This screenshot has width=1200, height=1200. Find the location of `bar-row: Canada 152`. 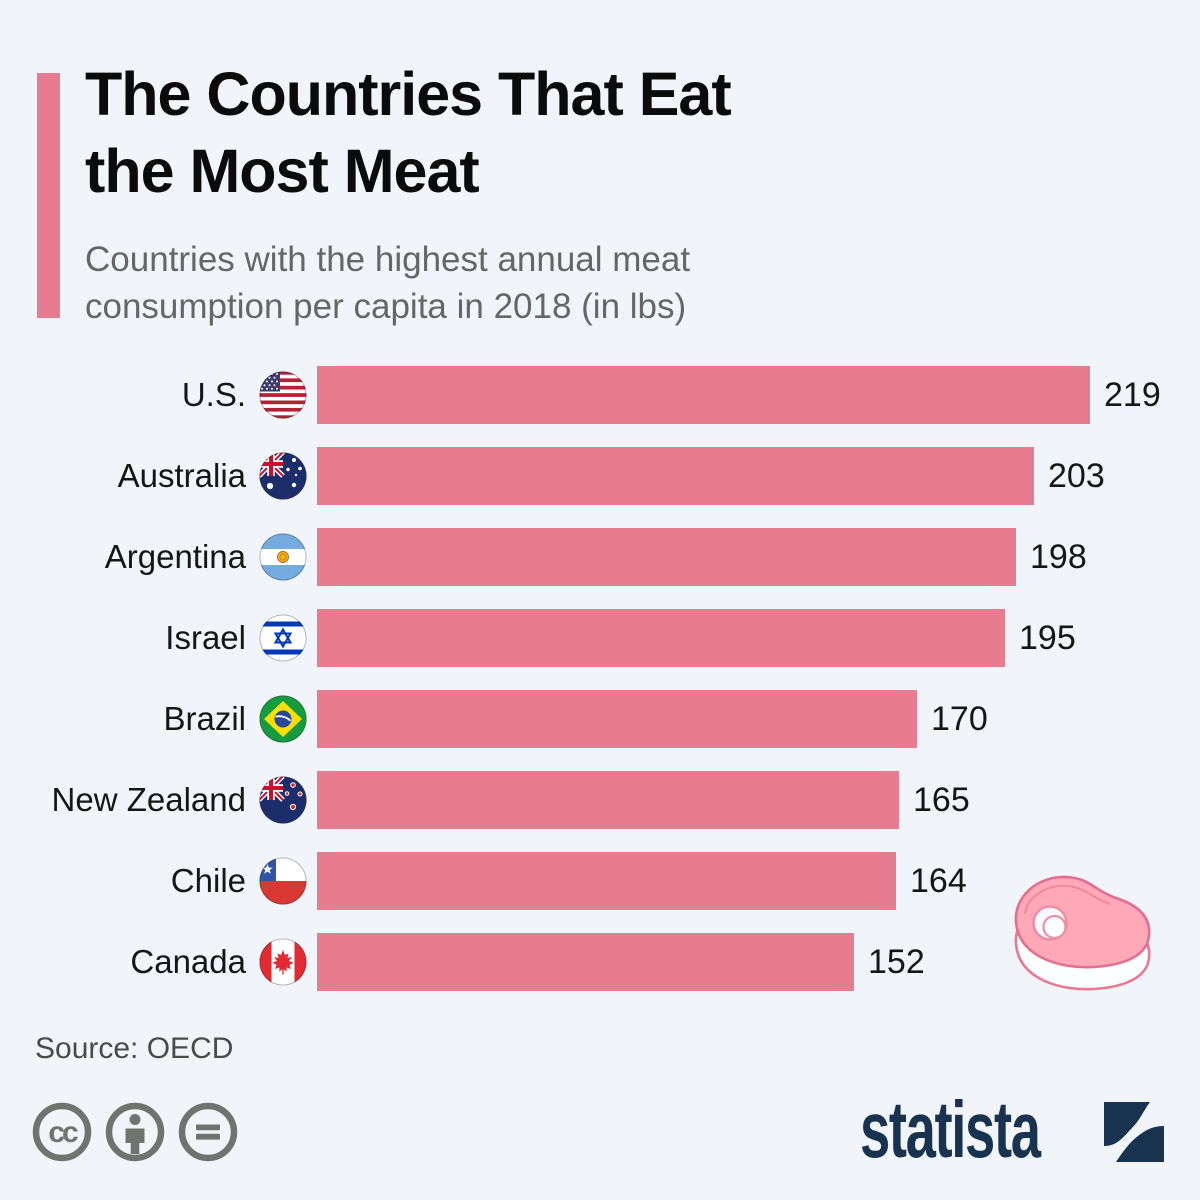

bar-row: Canada 152 is located at coordinates (600, 962).